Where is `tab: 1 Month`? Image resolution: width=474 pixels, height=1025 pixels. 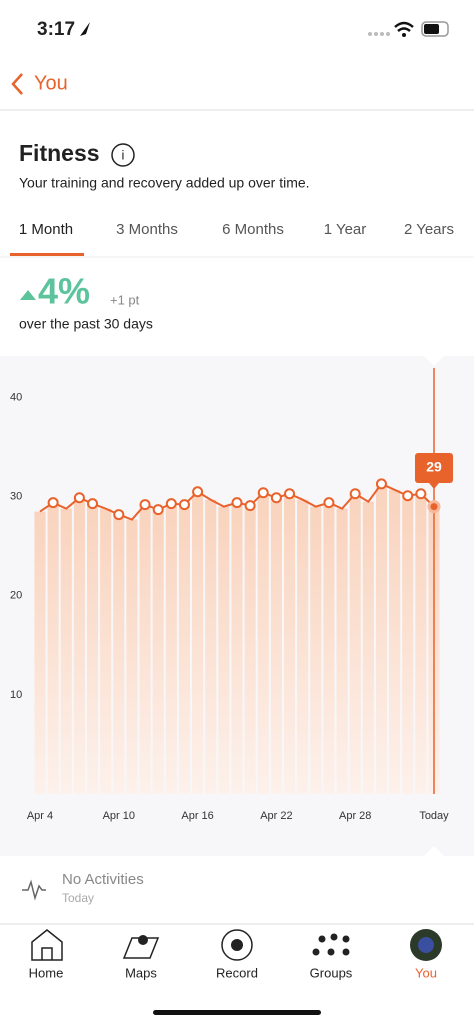
tab: 1 Month is located at coordinates (46, 229).